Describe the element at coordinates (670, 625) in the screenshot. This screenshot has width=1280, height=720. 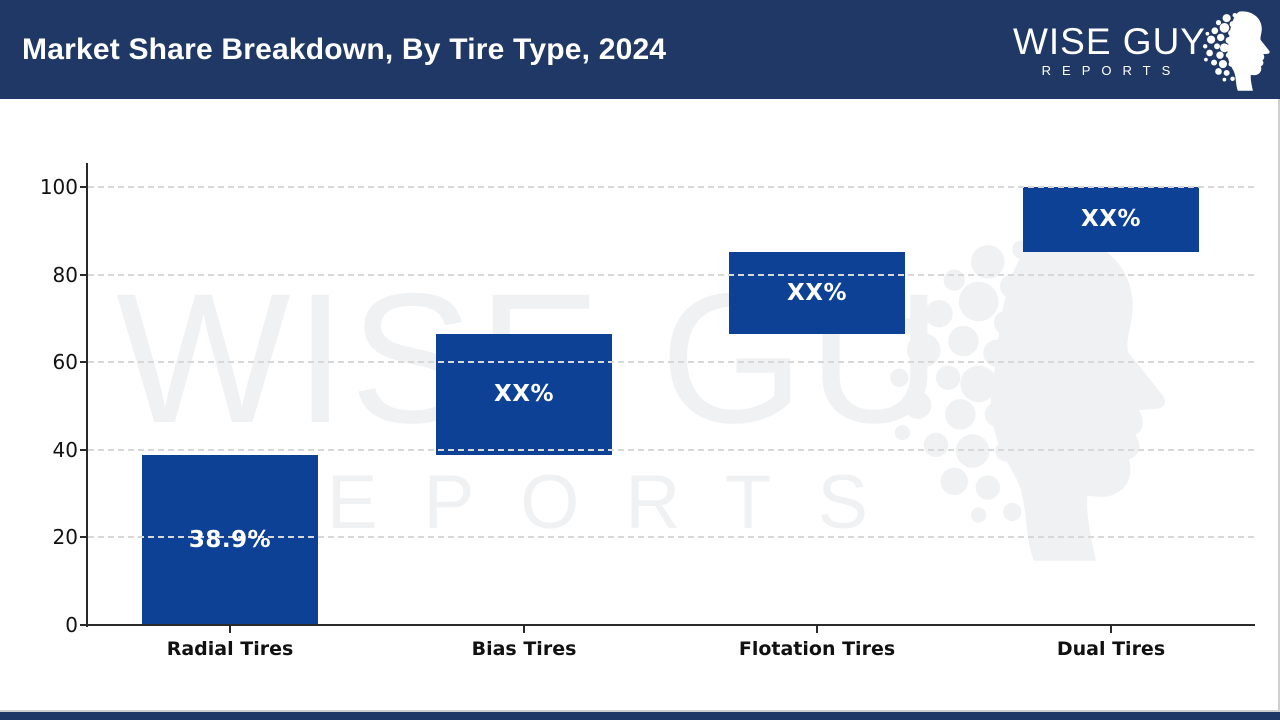
I see `x-axis-spine` at that location.